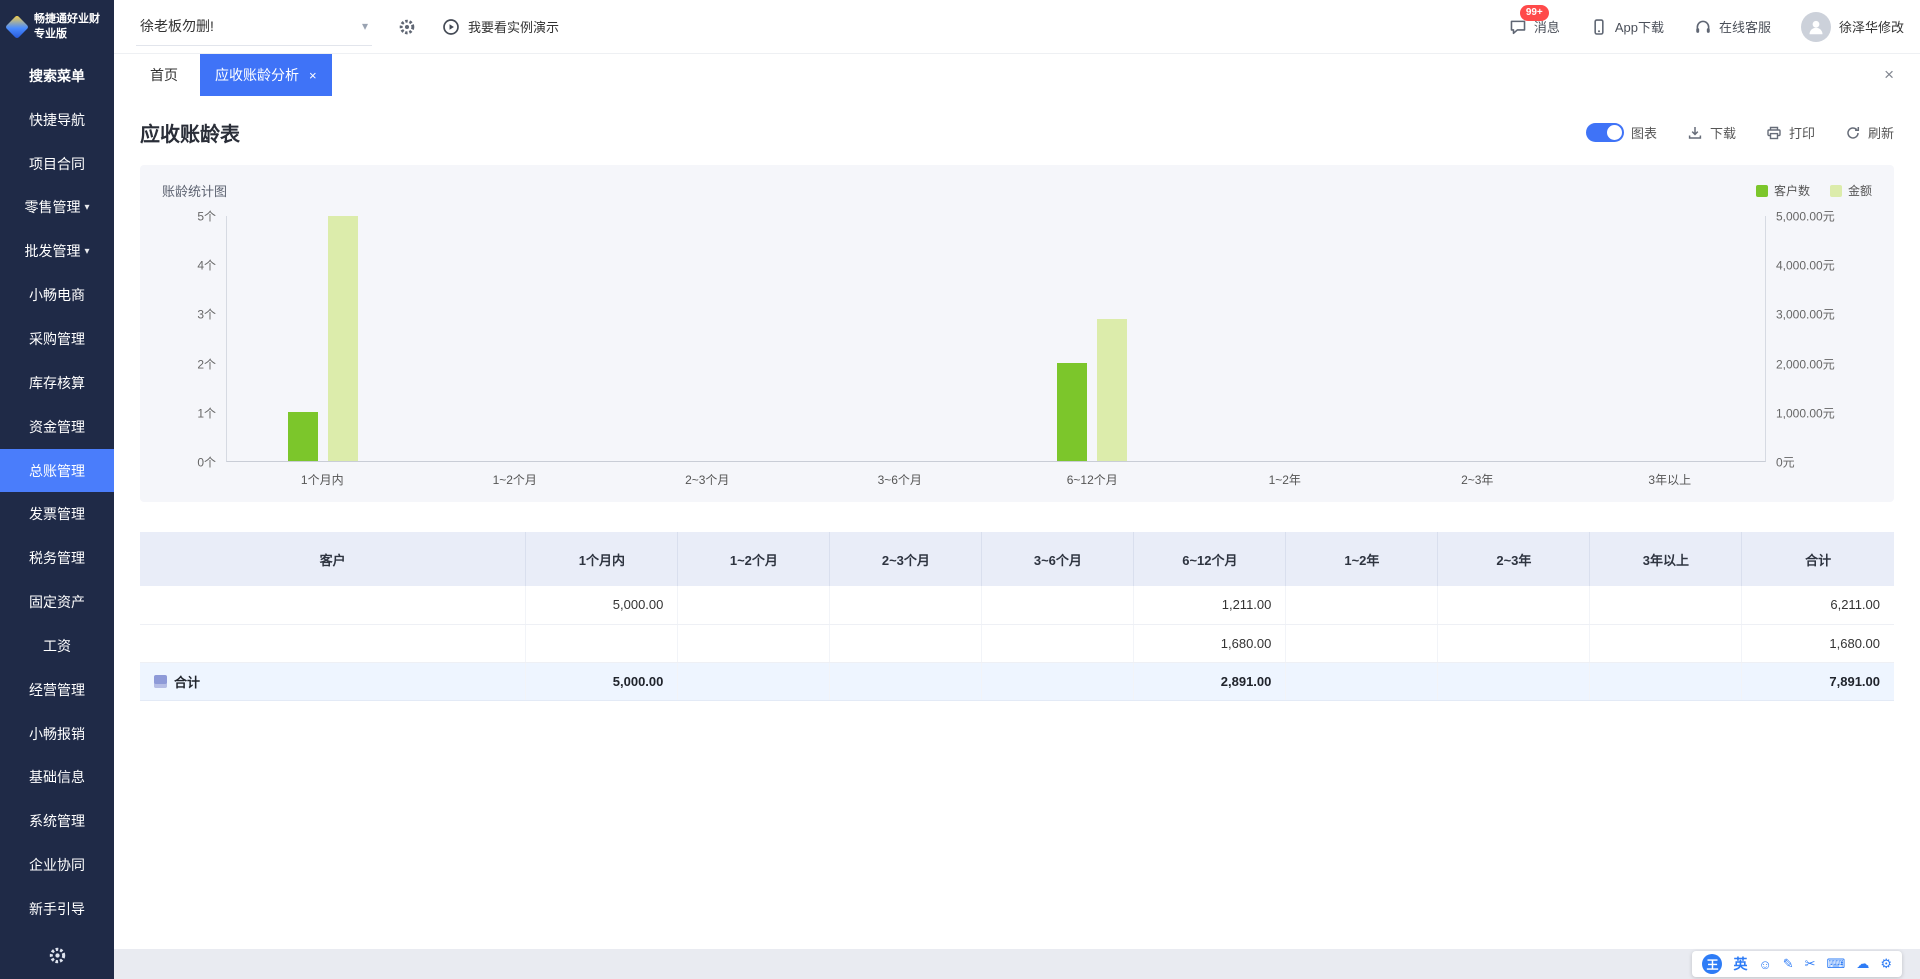 This screenshot has height=979, width=1920. I want to click on screenshot-icon: ✂, so click(1810, 963).